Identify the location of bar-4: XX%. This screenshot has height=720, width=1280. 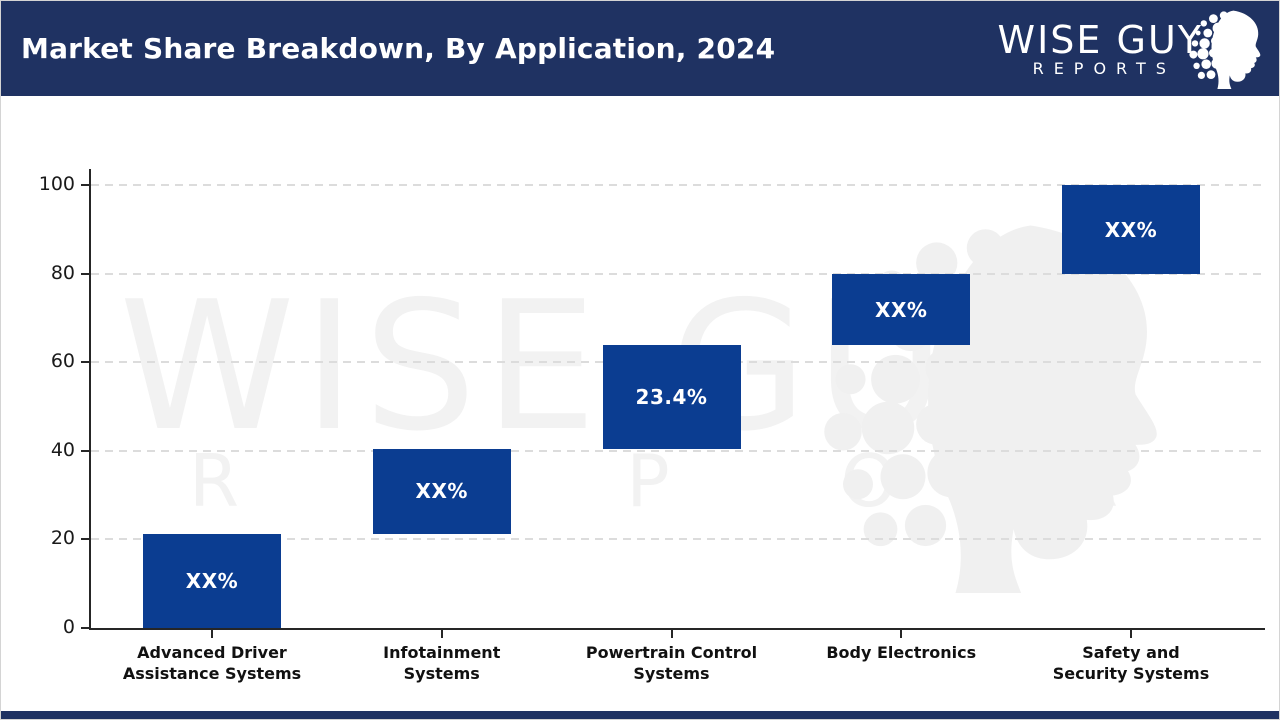
(901, 309).